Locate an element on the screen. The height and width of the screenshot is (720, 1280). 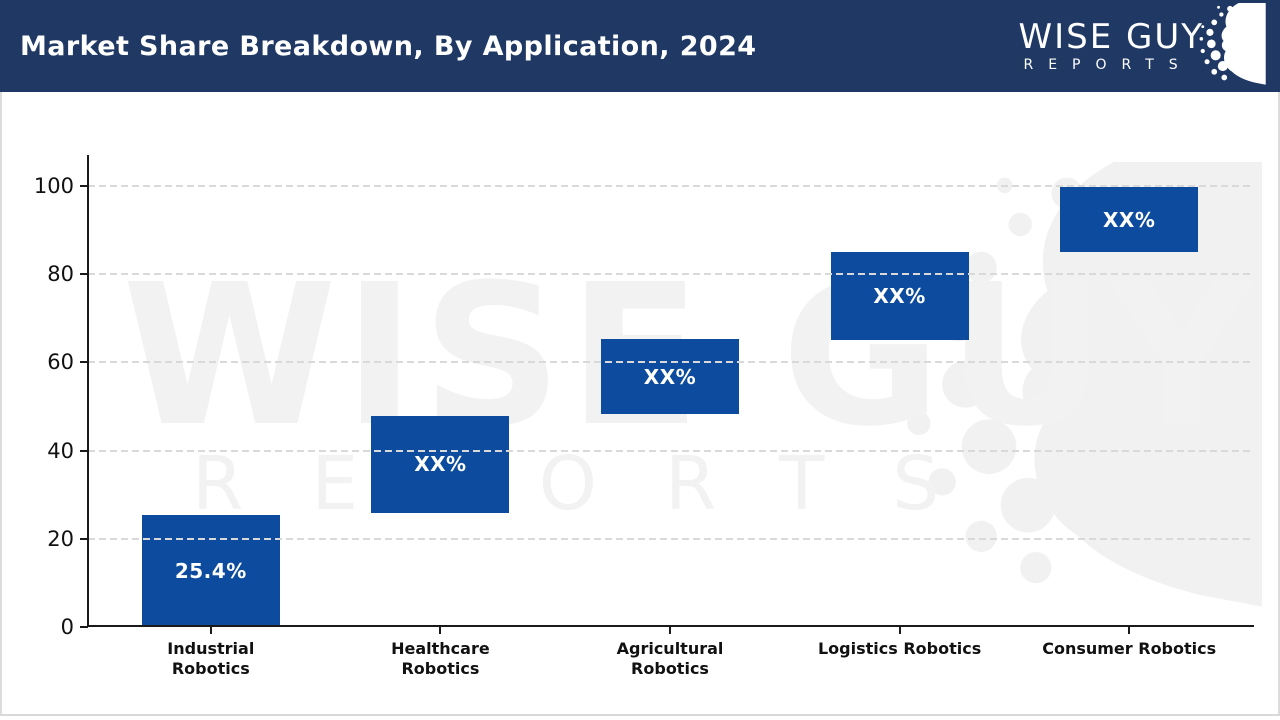
y-axis-tick-label: 80 is located at coordinates (60, 274).